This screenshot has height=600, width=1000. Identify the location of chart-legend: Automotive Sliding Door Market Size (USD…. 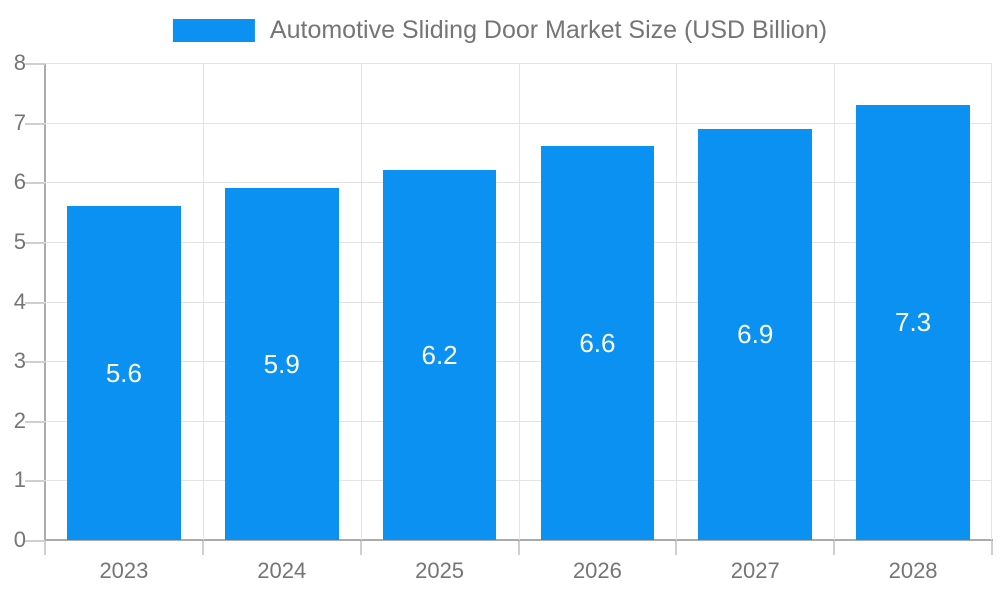
(500, 30).